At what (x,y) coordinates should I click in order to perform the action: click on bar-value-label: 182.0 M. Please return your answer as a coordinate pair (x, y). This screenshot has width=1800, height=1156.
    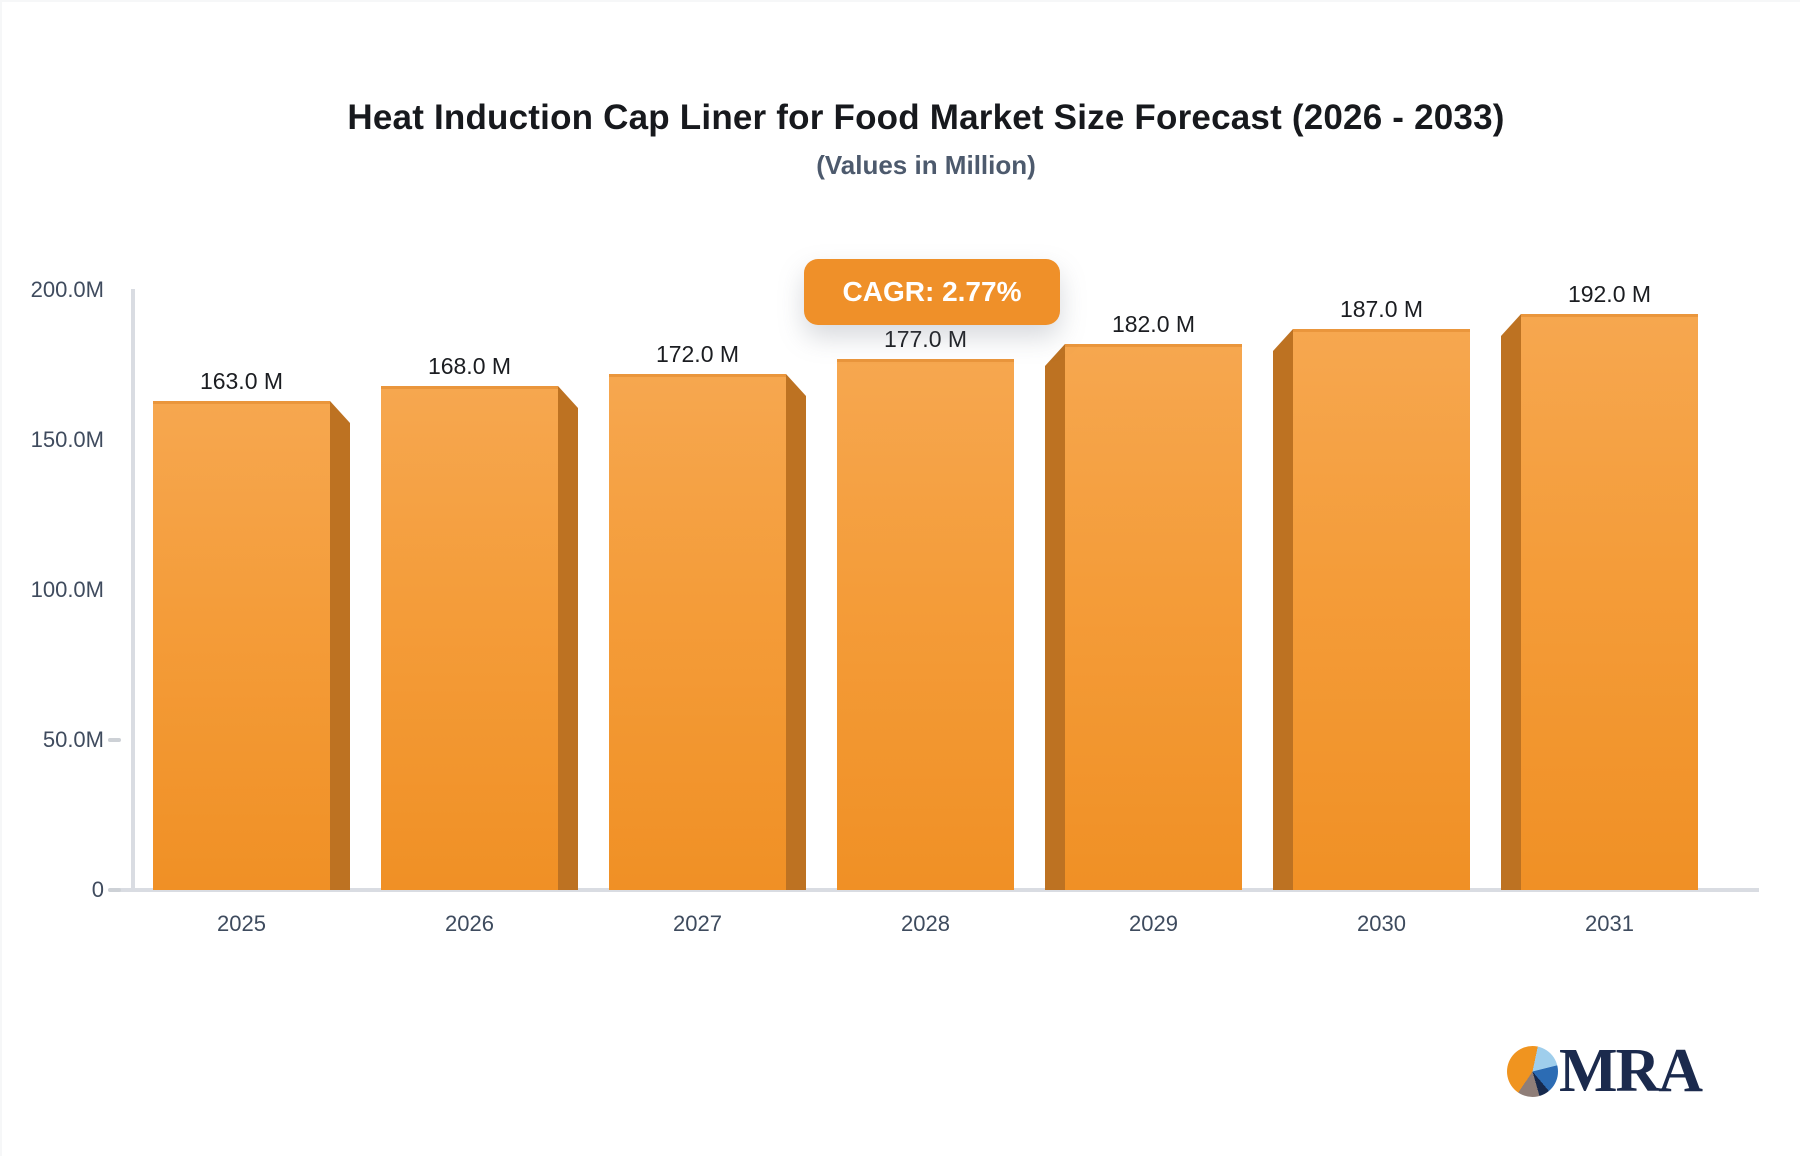
    Looking at the image, I should click on (1153, 324).